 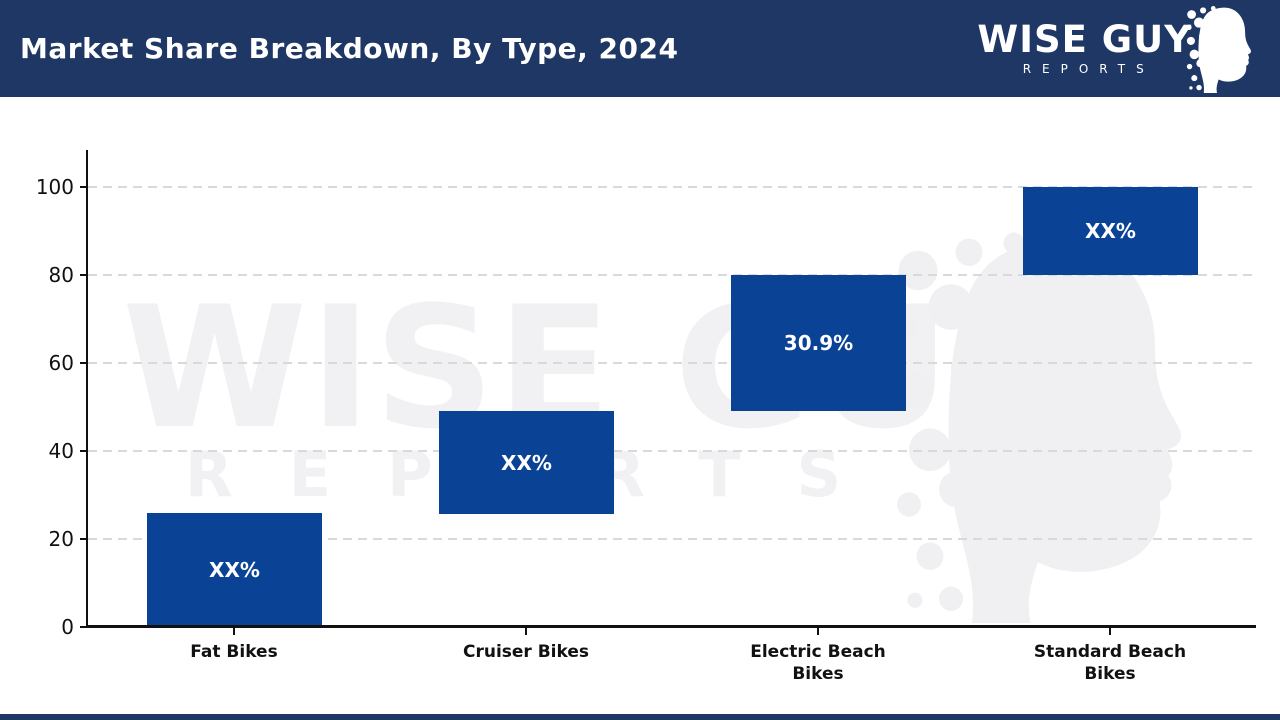 What do you see at coordinates (87, 389) in the screenshot?
I see `y-axis-line` at bounding box center [87, 389].